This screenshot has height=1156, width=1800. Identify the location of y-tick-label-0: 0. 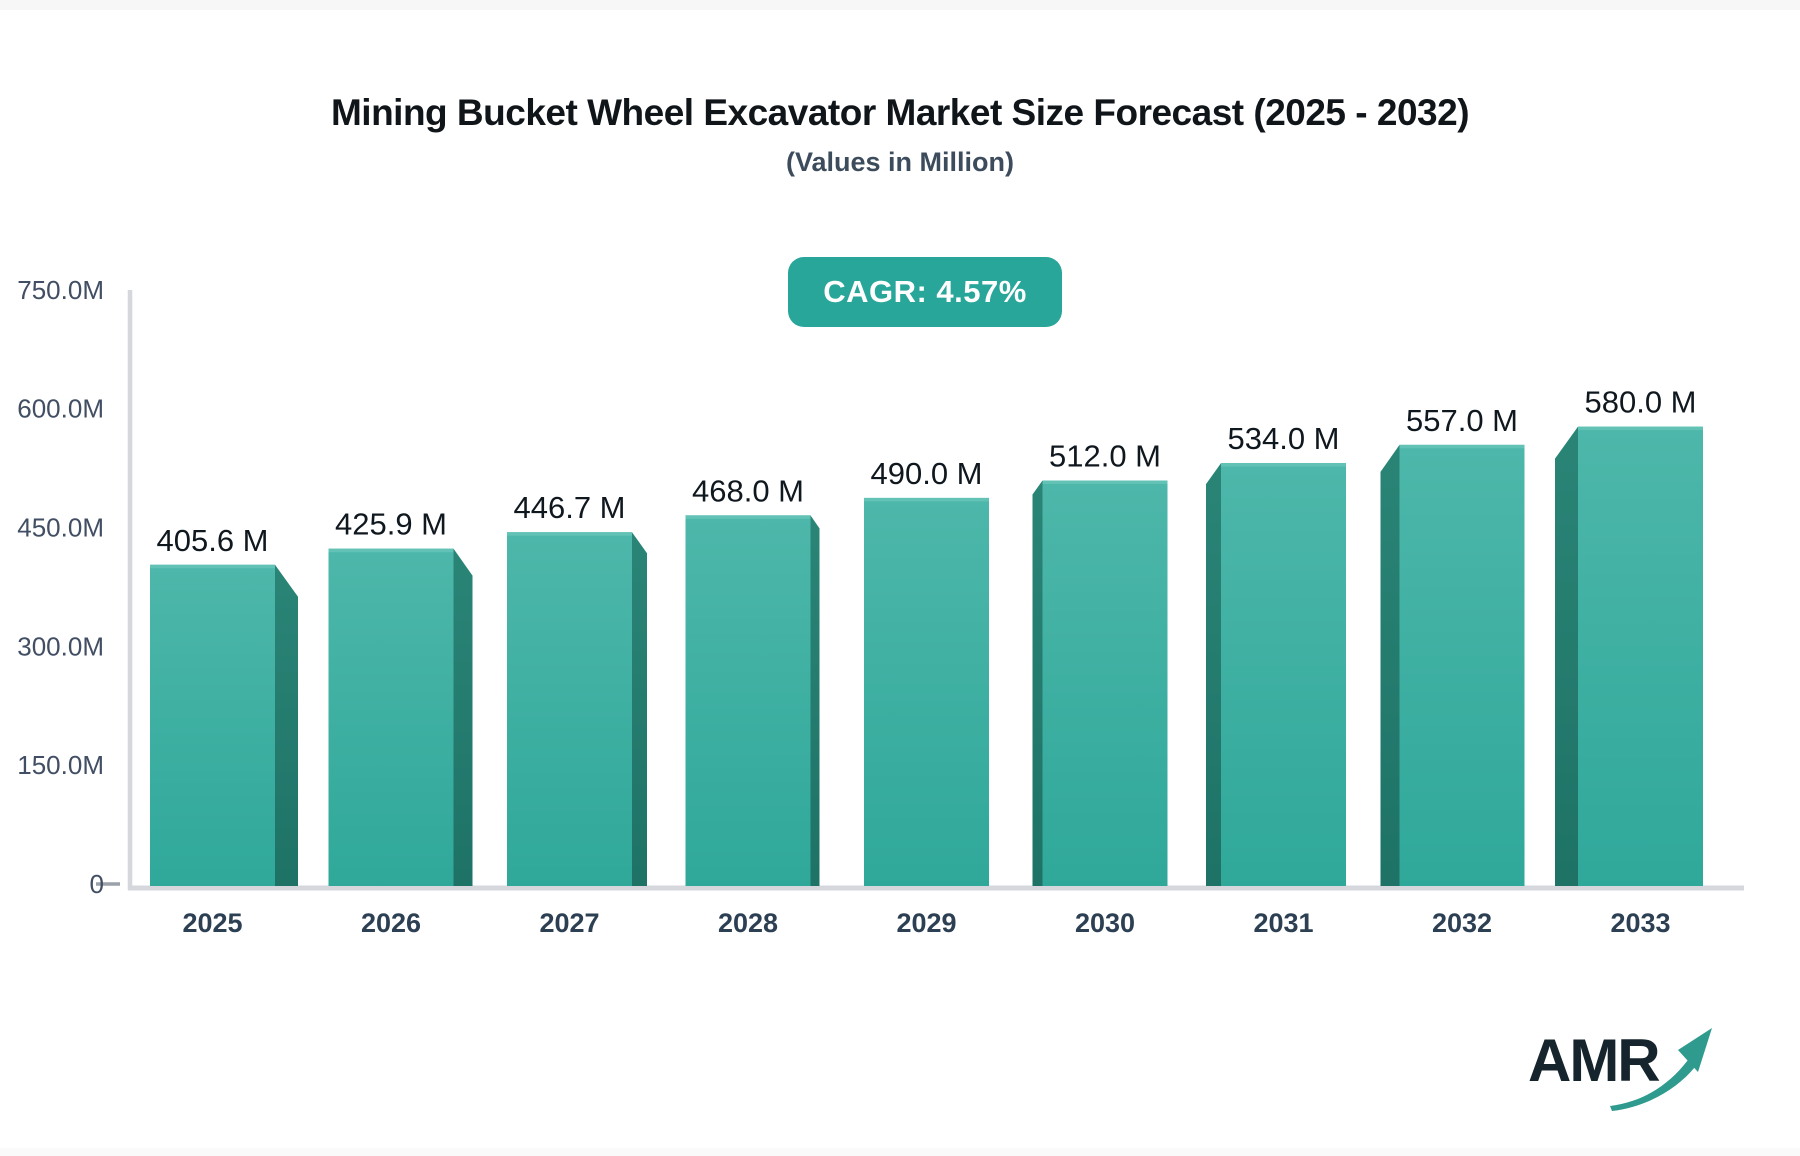
(97, 884).